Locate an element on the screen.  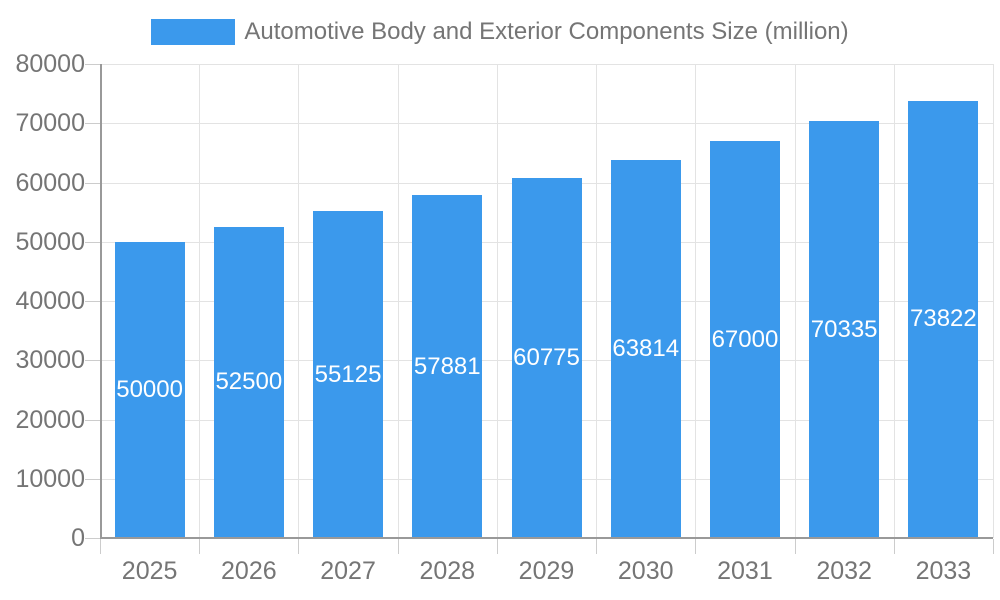
legend-swatch is located at coordinates (193, 32).